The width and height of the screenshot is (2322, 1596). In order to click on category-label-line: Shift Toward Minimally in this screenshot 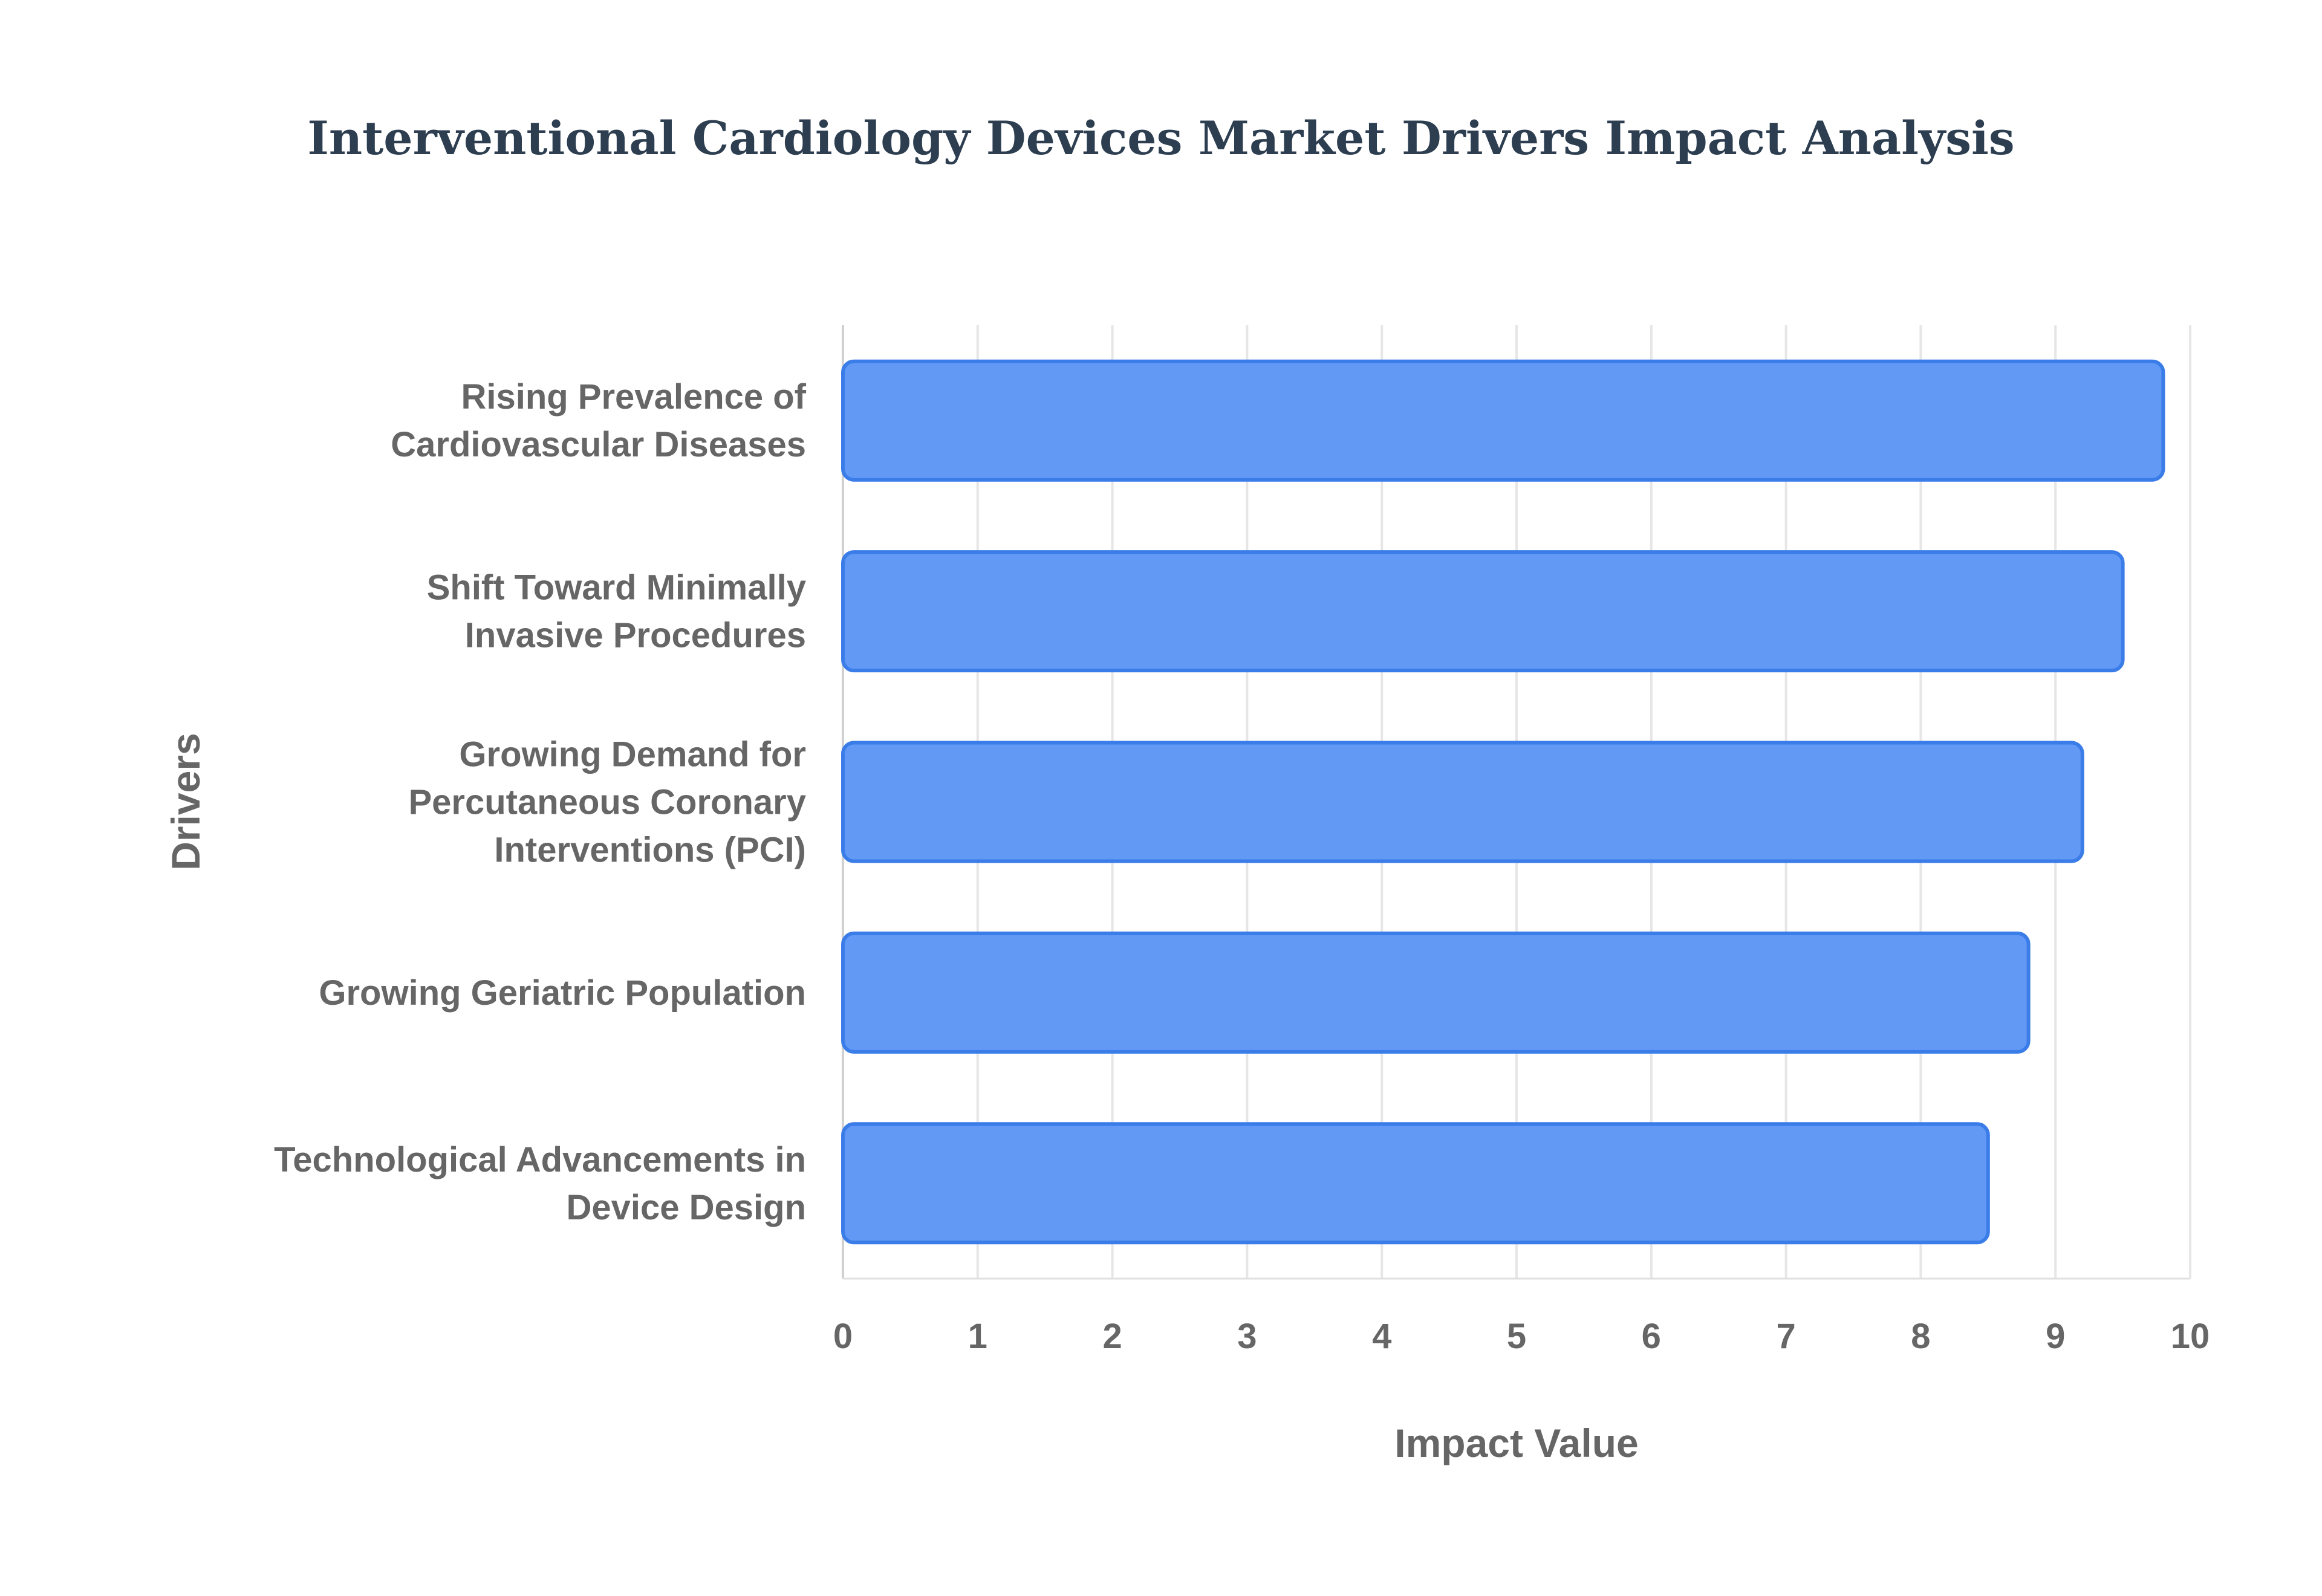, I will do `click(616, 588)`.